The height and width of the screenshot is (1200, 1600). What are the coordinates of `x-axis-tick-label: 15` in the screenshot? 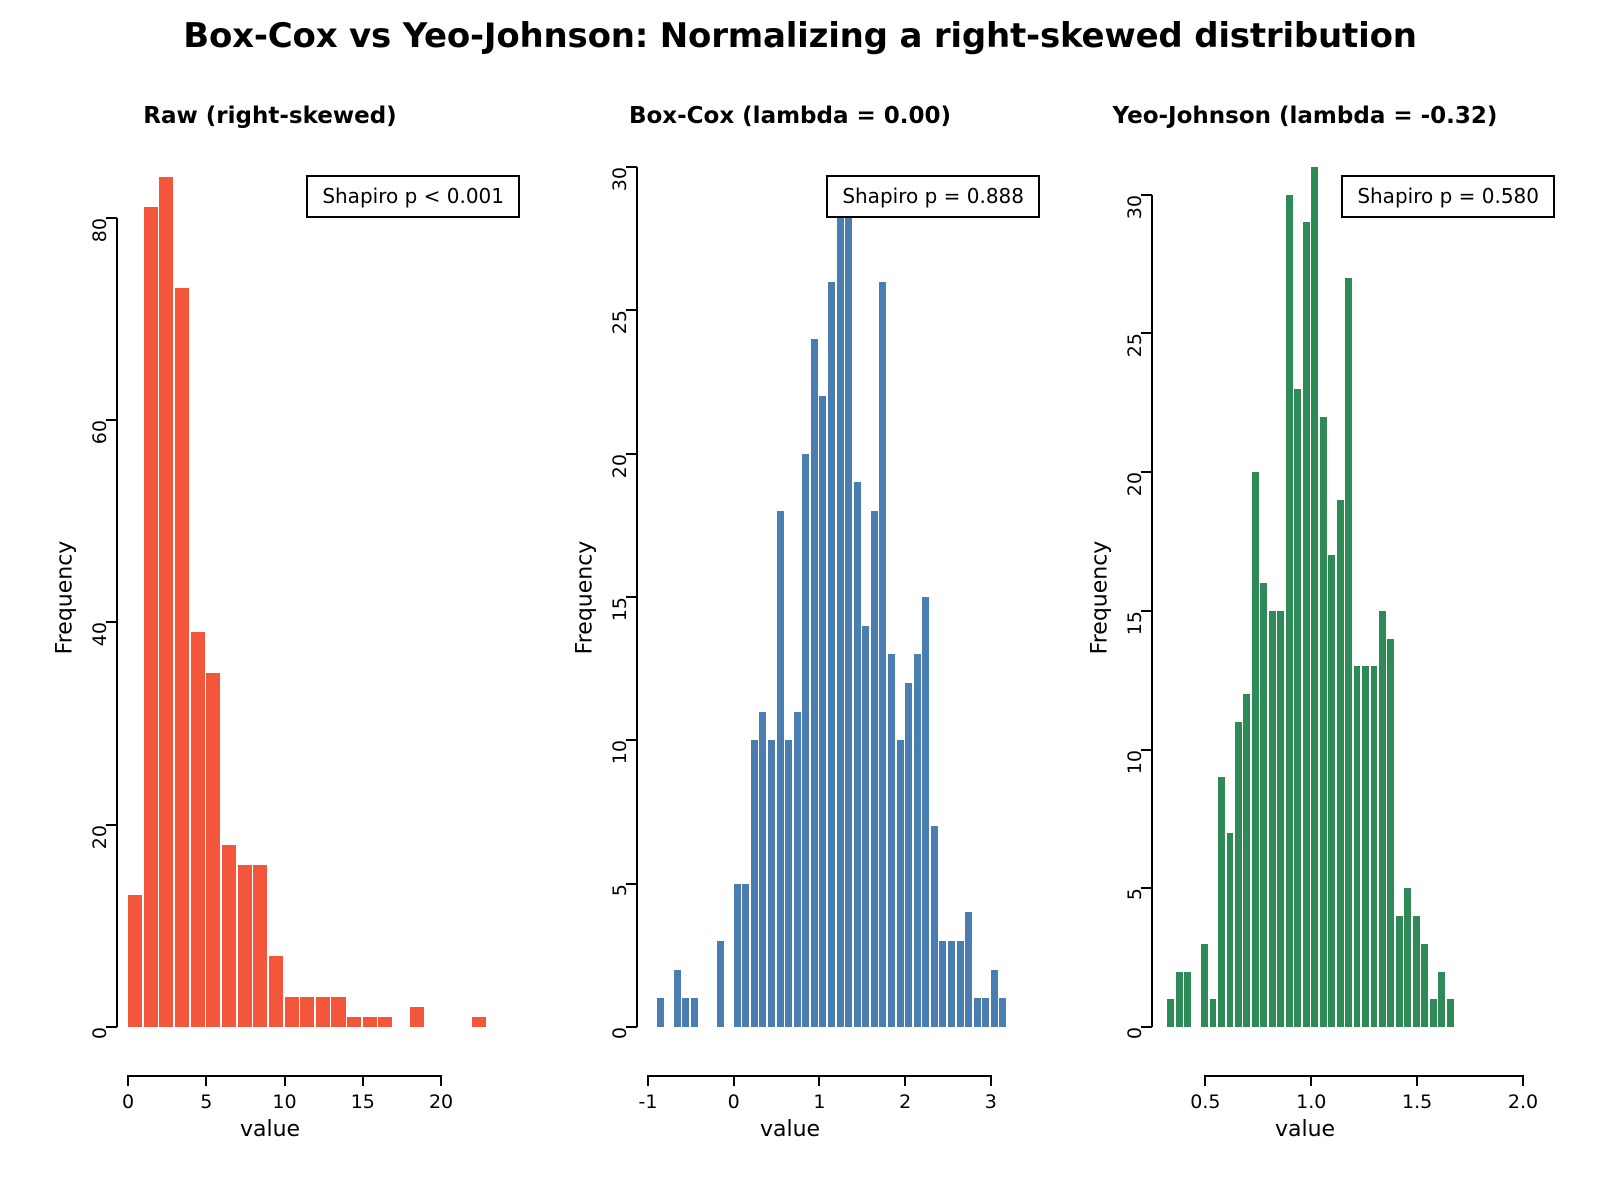 It's located at (362, 1102).